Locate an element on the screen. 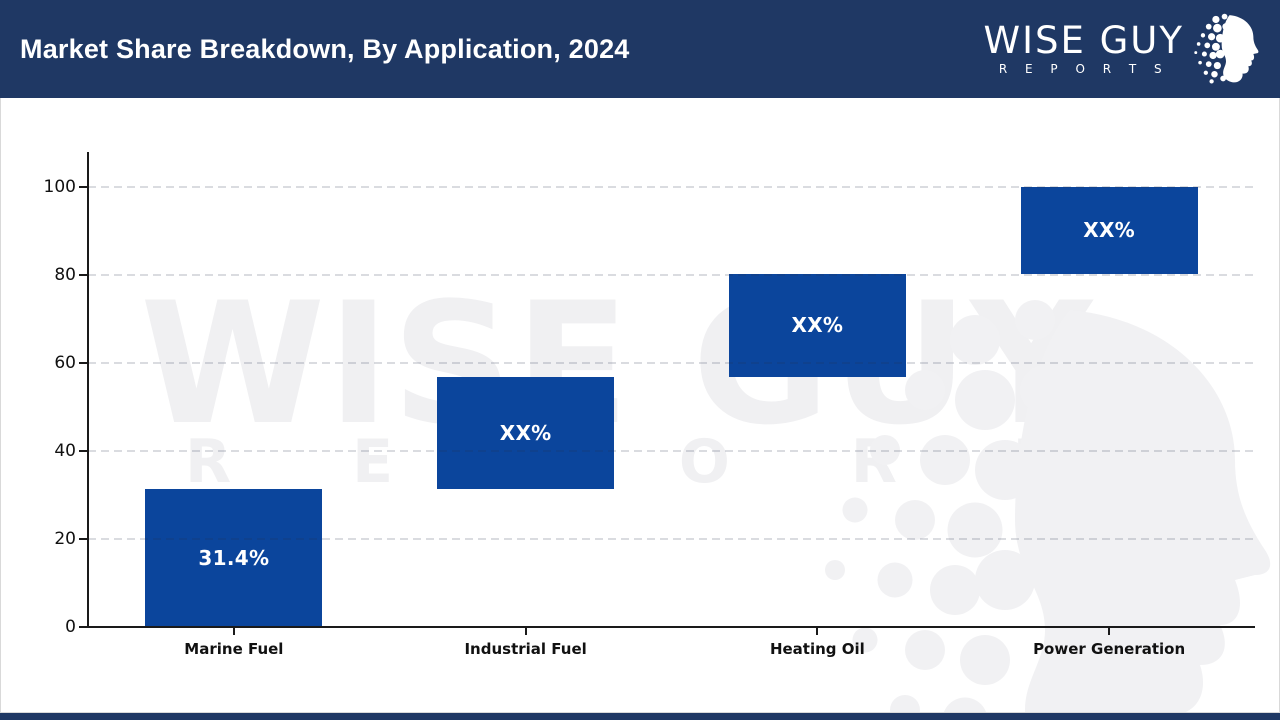  wiseguy-logo: WISE GUY R E P O R T S is located at coordinates (1123, 49).